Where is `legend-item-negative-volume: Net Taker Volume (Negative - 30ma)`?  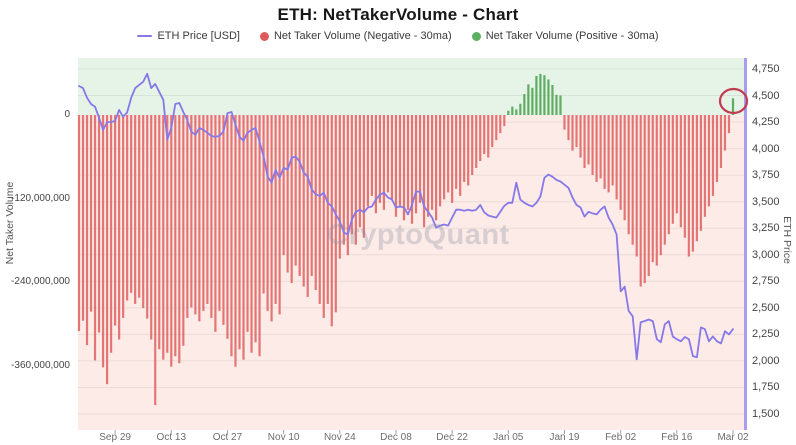 legend-item-negative-volume: Net Taker Volume (Negative - 30ma) is located at coordinates (355, 36).